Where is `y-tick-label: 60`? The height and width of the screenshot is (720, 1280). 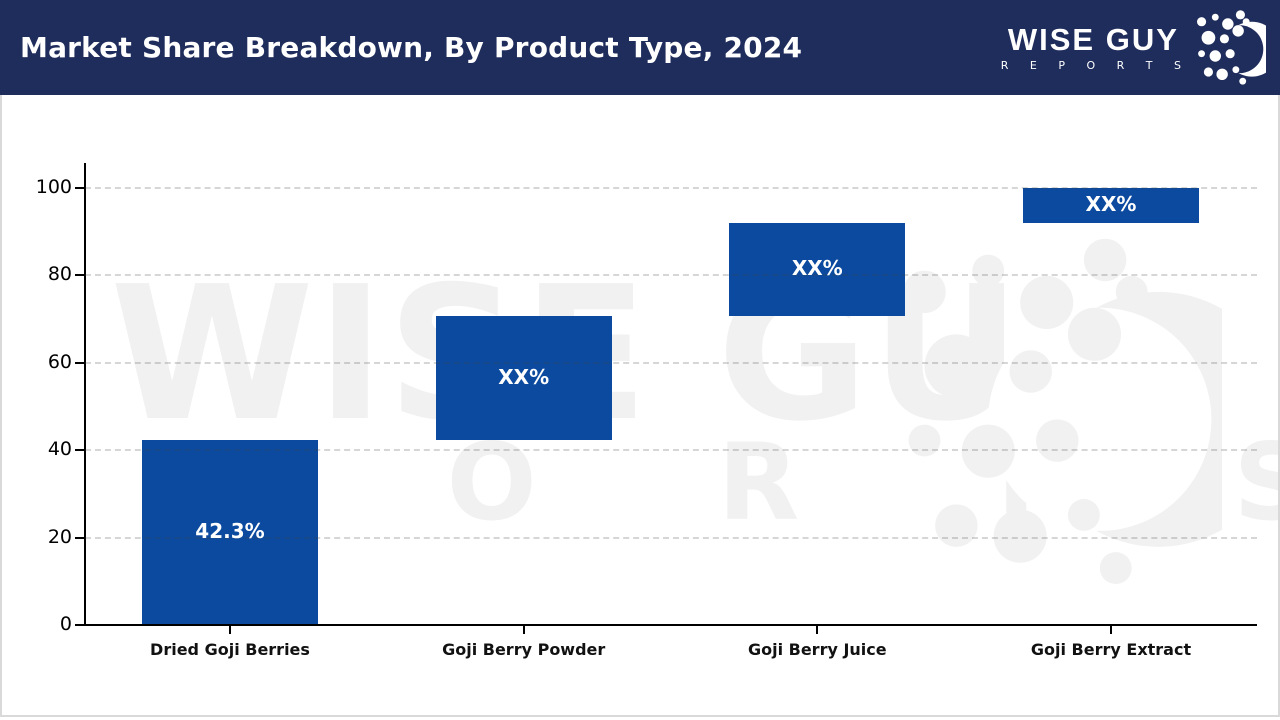
y-tick-label: 60 is located at coordinates (59, 361).